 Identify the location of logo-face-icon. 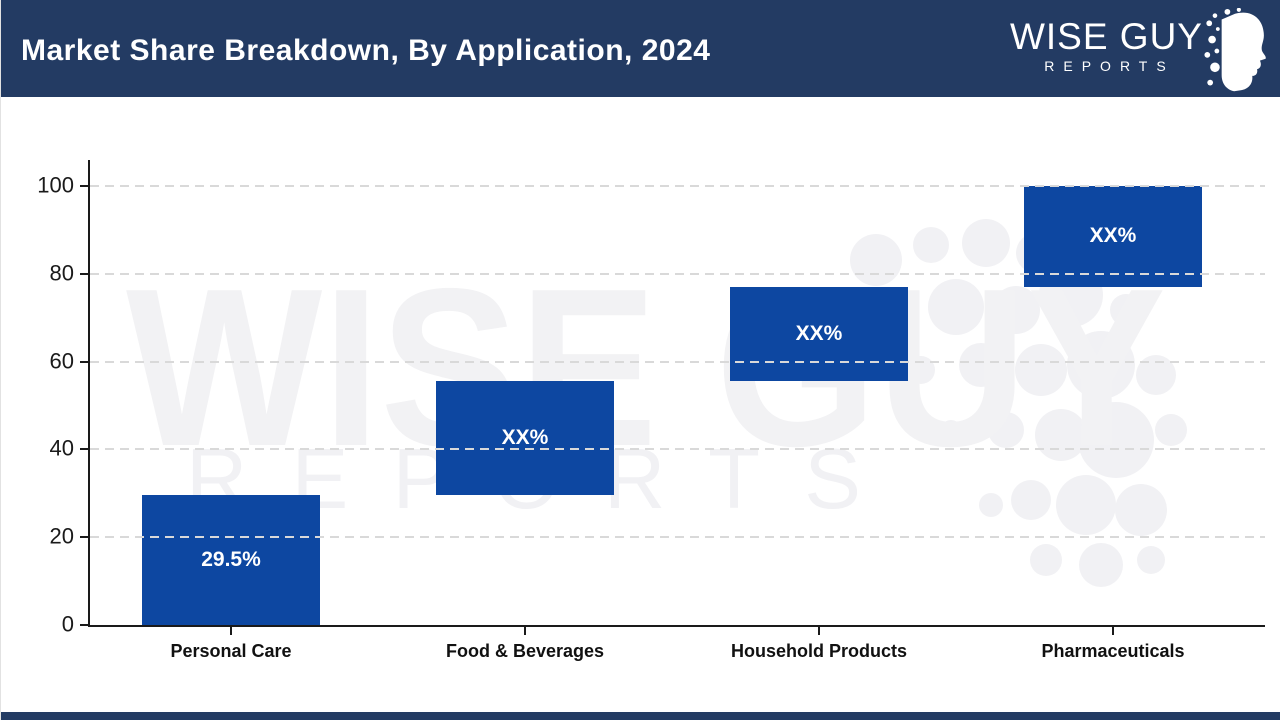
(1235, 50).